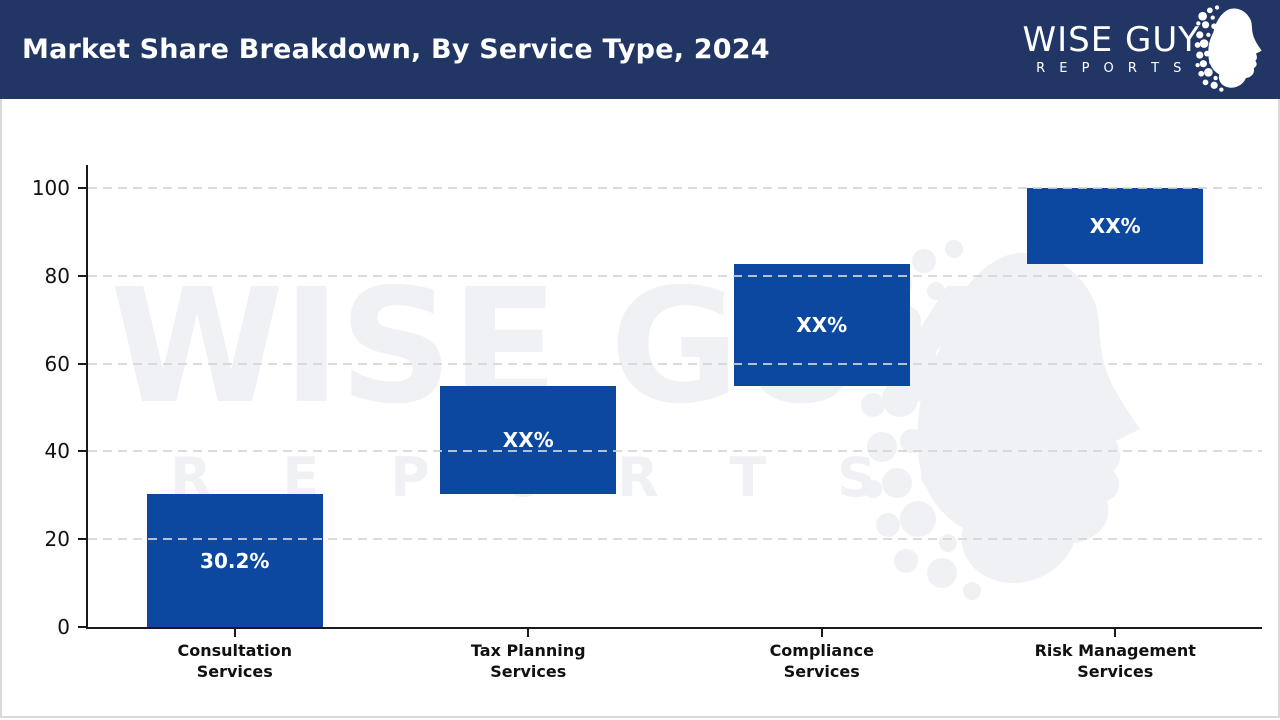  I want to click on bar-value-label: 30.2%, so click(235, 560).